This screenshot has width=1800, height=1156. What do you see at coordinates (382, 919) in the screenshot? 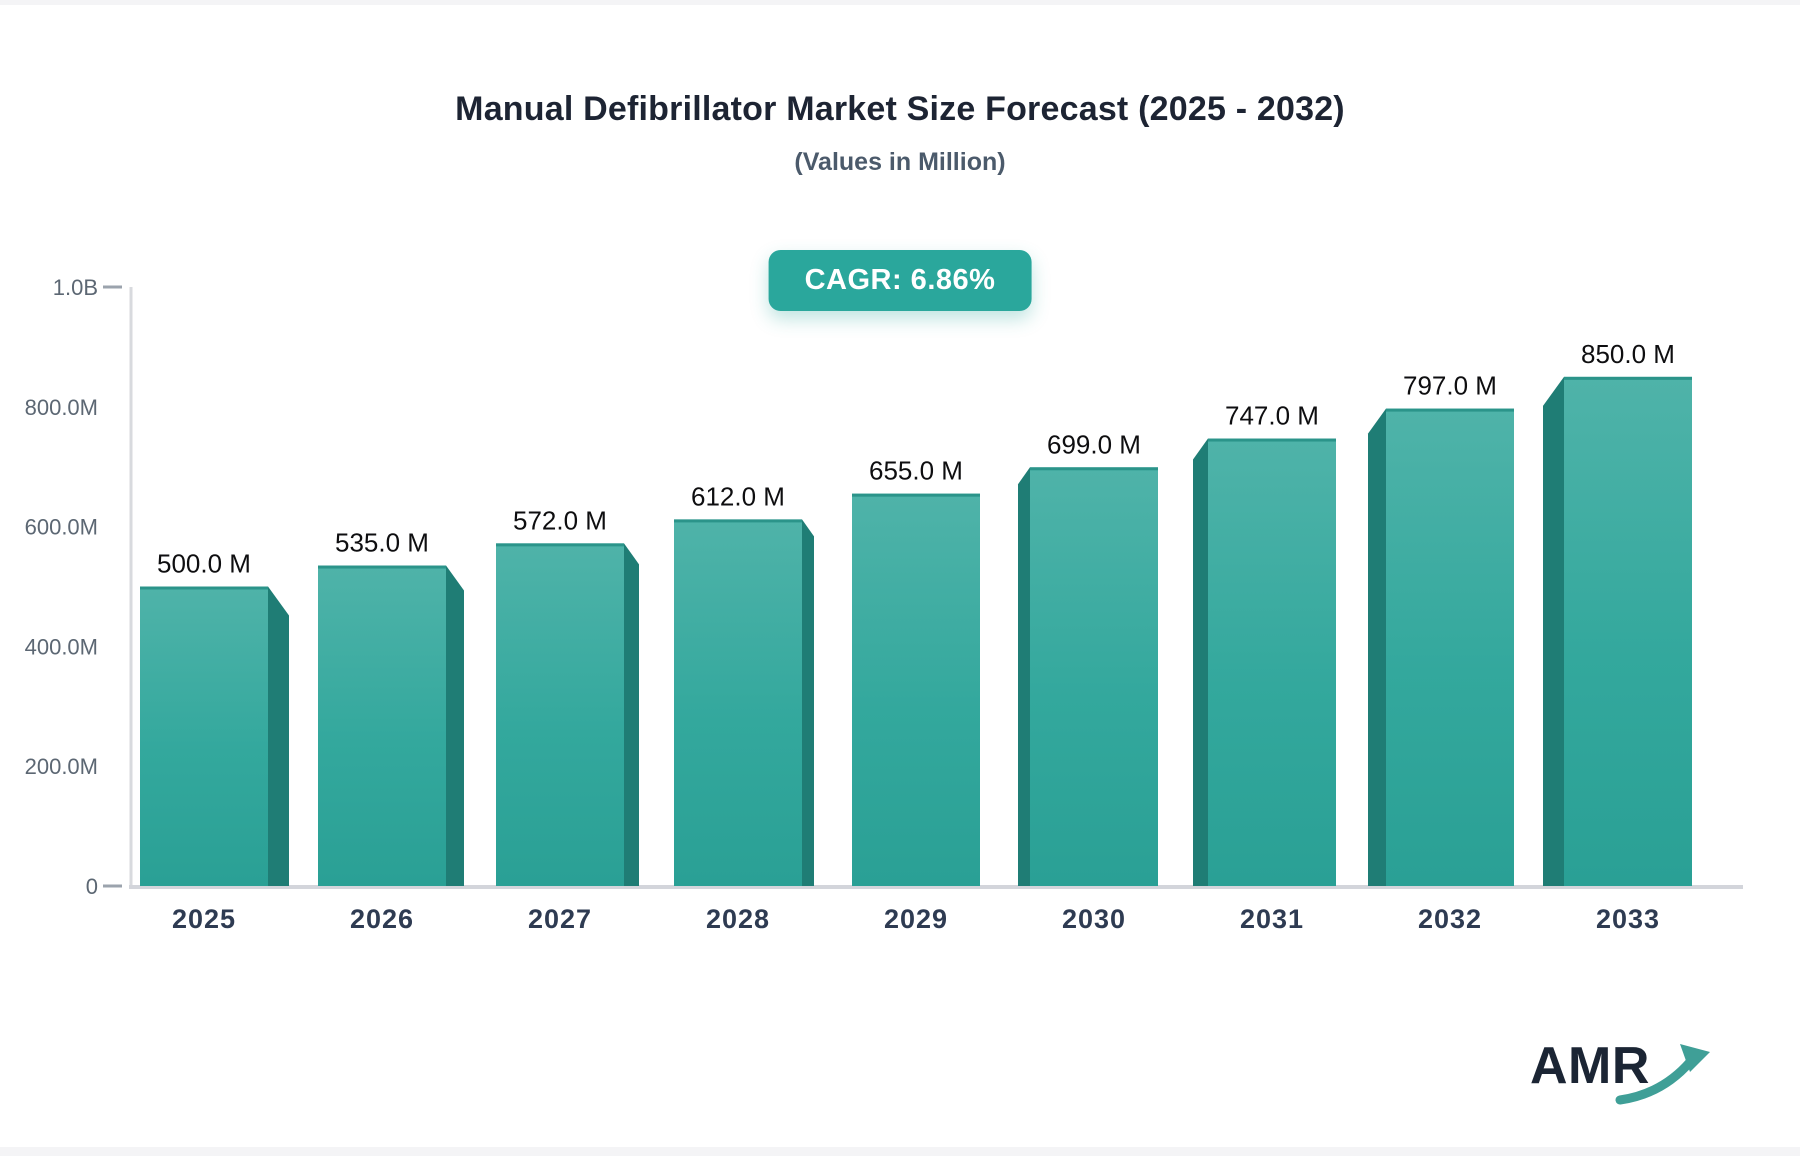
I see `x-tick-label: 2026` at bounding box center [382, 919].